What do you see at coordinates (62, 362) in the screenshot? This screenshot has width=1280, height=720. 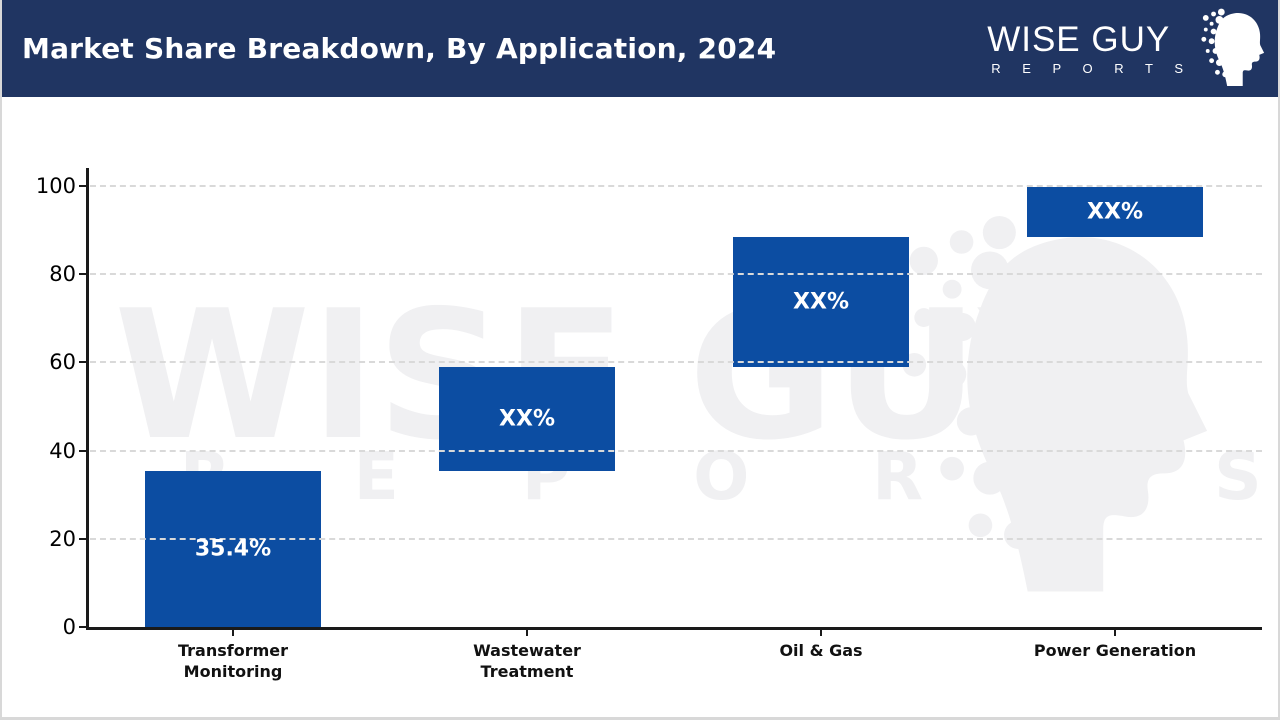 I see `y-axis-tick-label: 60` at bounding box center [62, 362].